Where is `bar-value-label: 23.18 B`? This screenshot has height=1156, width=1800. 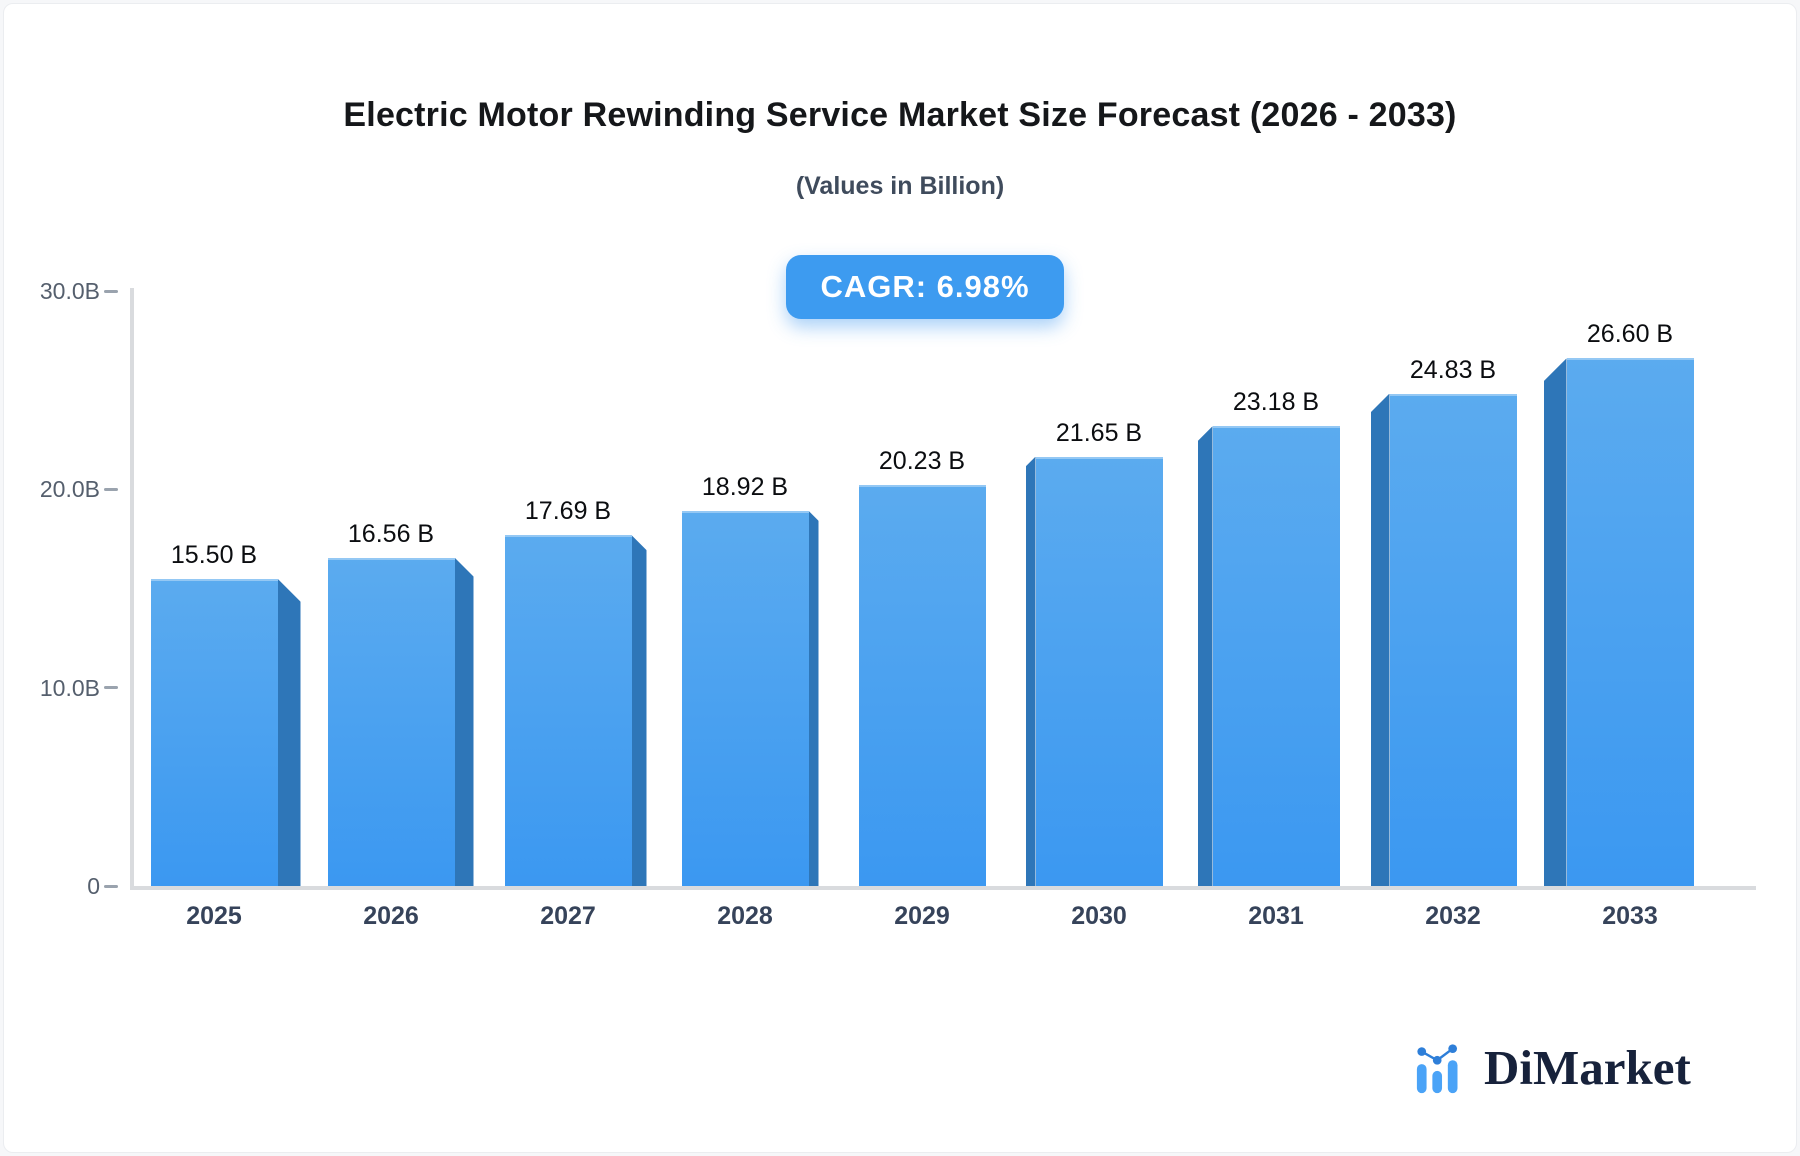 bar-value-label: 23.18 B is located at coordinates (1276, 402).